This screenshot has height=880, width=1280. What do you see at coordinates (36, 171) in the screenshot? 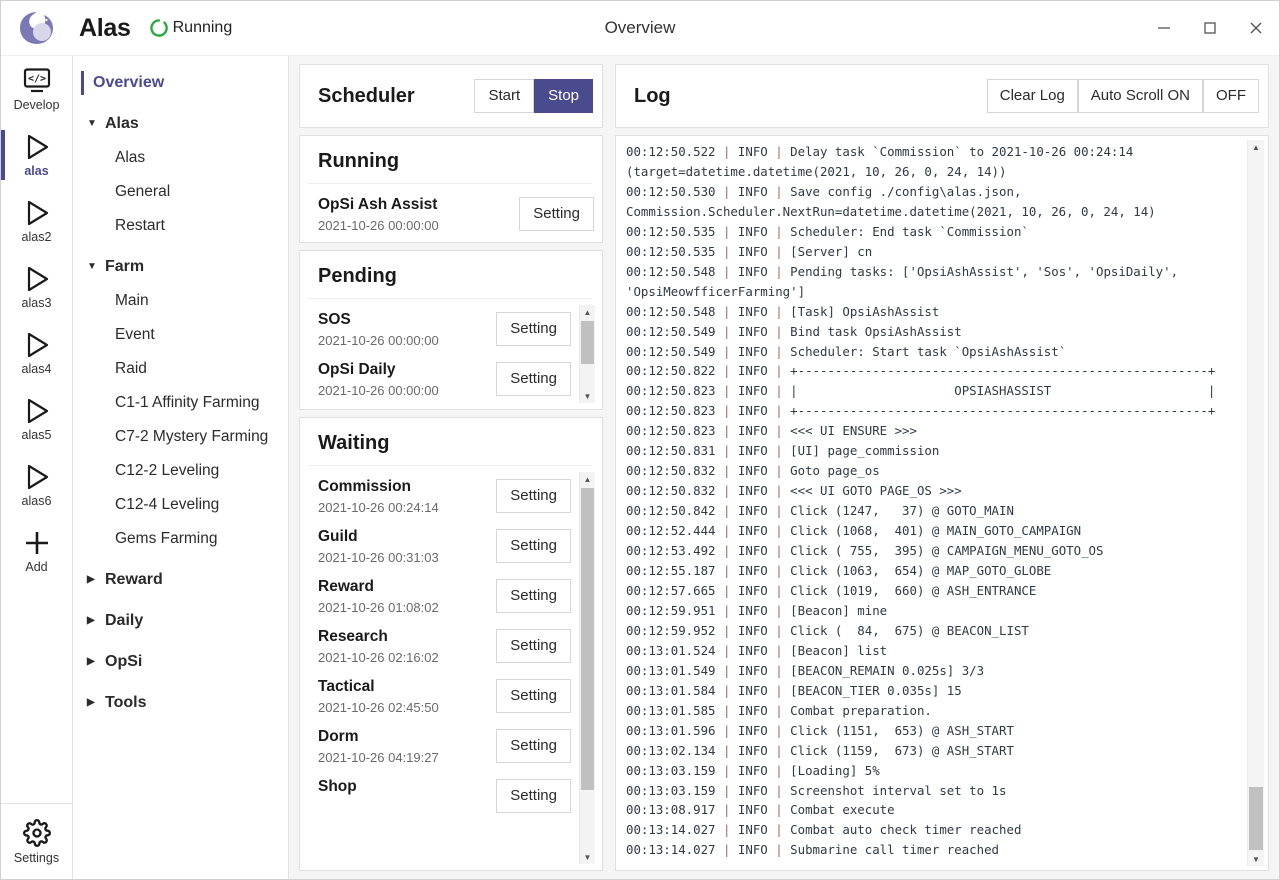
I see `rail-item-label: alas` at bounding box center [36, 171].